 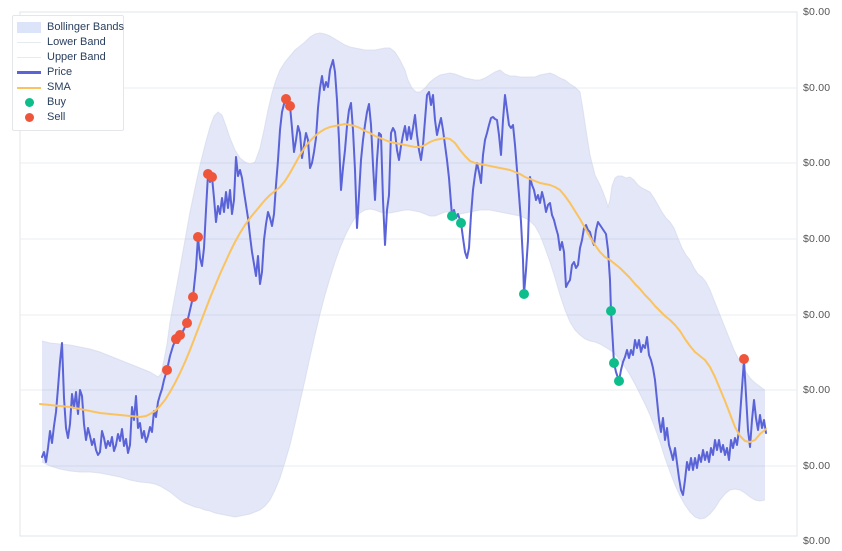 I want to click on legend-label: Upper Band, so click(x=76, y=57).